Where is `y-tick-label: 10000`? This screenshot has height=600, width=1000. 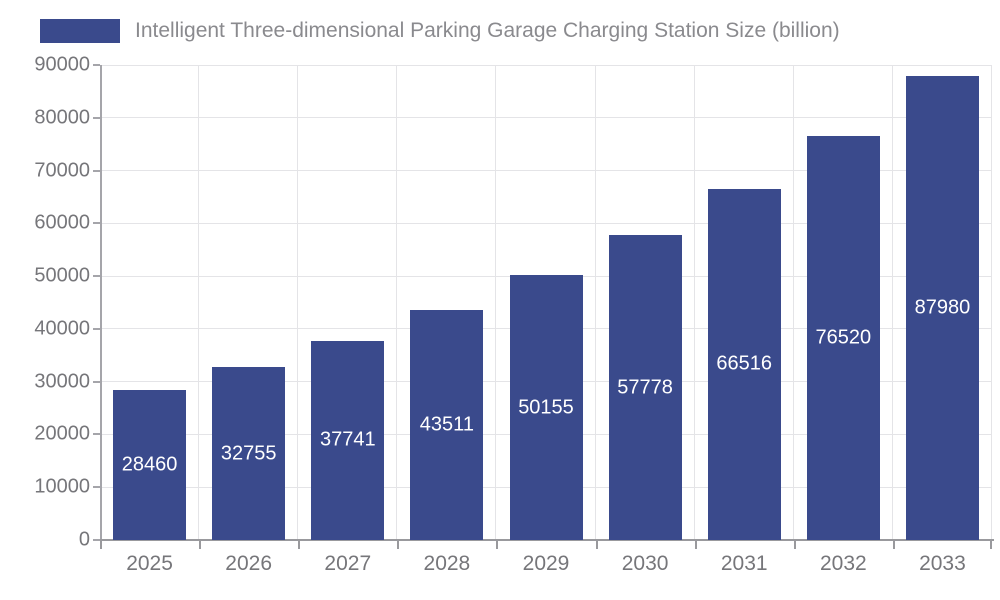 y-tick-label: 10000 is located at coordinates (62, 486).